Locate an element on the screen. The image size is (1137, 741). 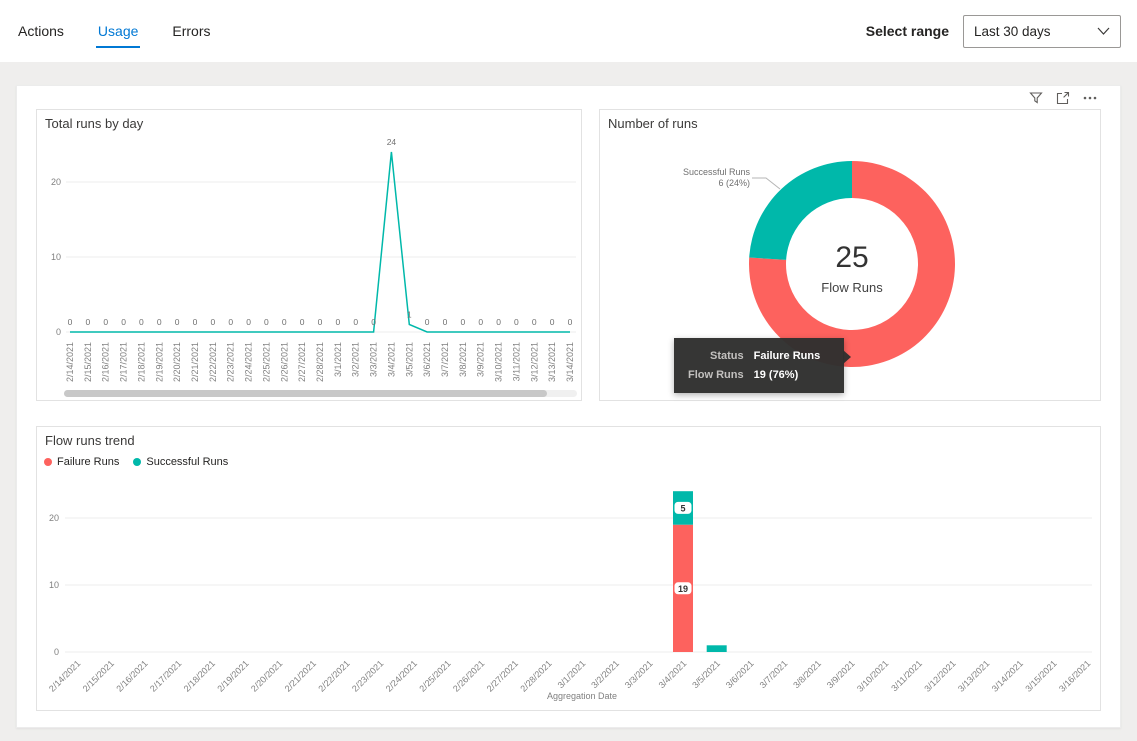
callout-series-name: Successful Runs is located at coordinates (716, 172).